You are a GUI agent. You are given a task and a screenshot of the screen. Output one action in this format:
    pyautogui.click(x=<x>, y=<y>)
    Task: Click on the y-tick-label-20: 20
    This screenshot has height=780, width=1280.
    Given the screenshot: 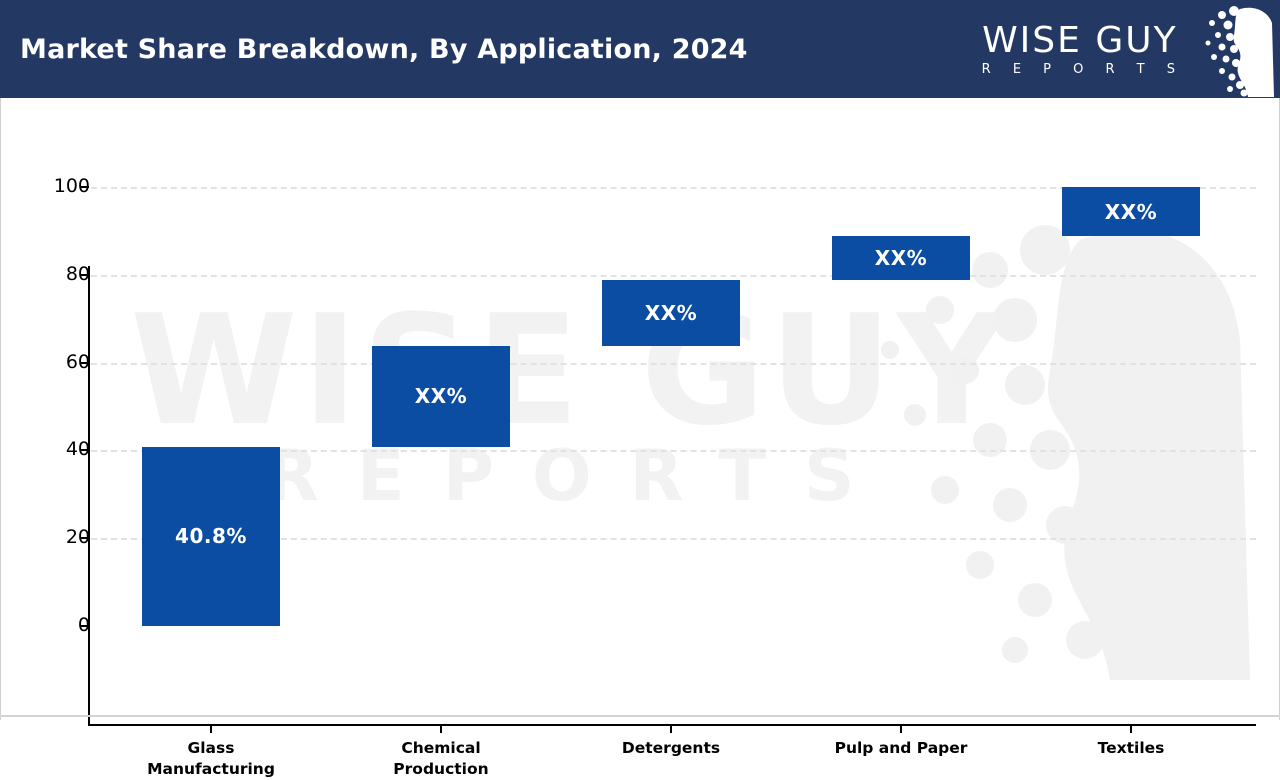 What is the action you would take?
    pyautogui.click(x=77, y=537)
    